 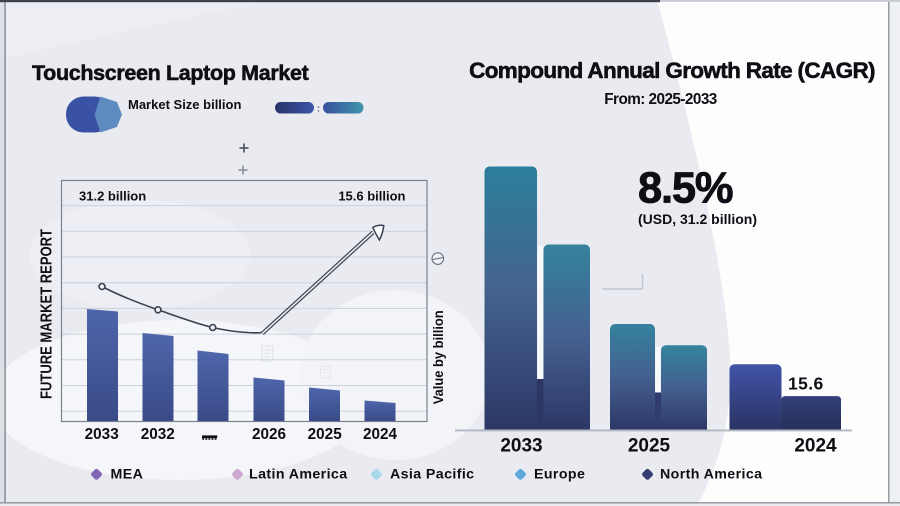 I want to click on svg-text: North America, so click(x=711, y=475).